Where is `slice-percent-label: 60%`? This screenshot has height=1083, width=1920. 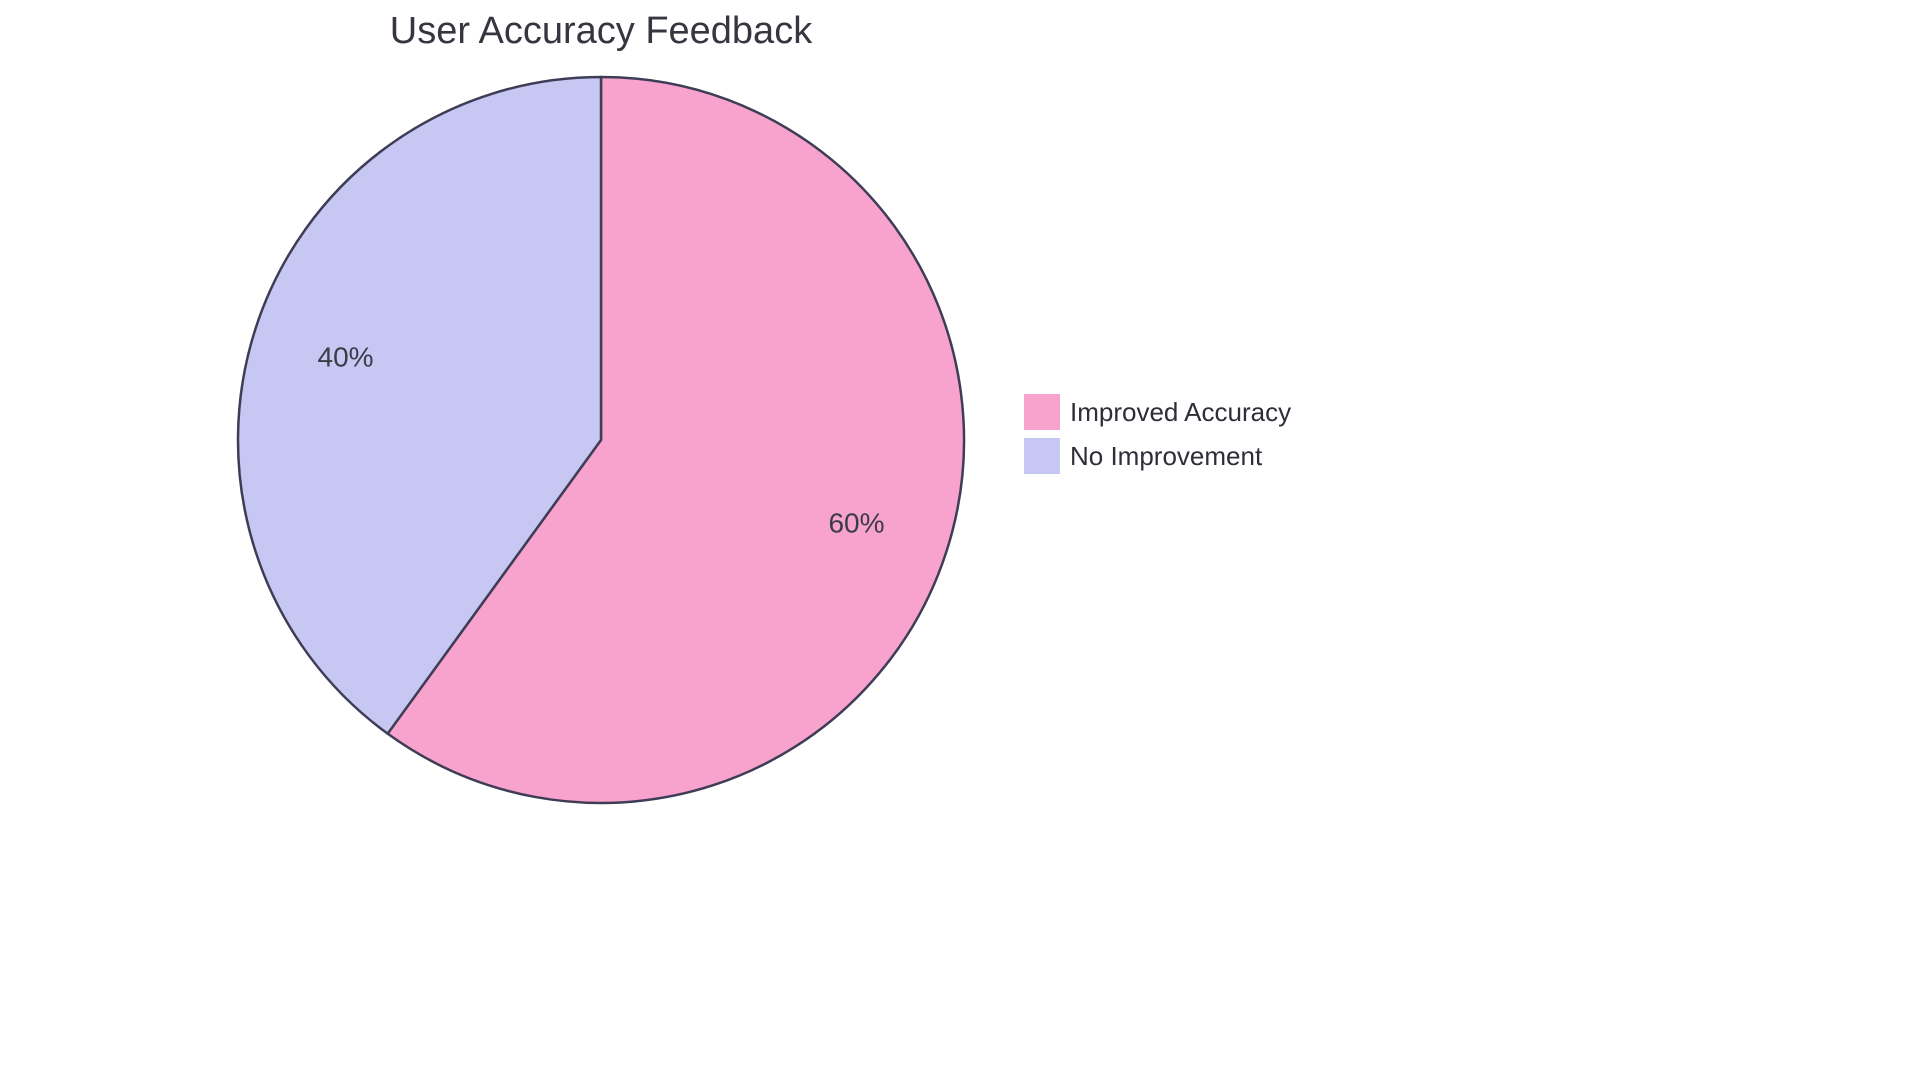
slice-percent-label: 60% is located at coordinates (856, 523).